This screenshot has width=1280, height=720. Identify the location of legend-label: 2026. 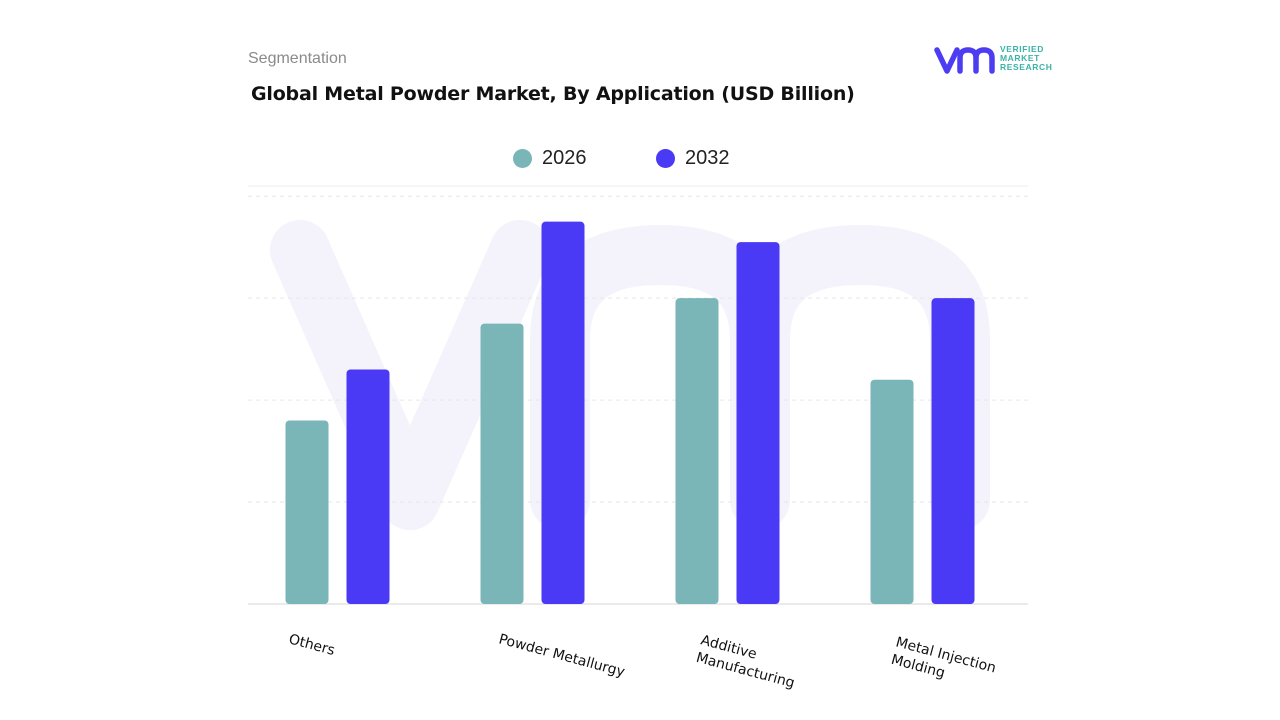
(564, 157).